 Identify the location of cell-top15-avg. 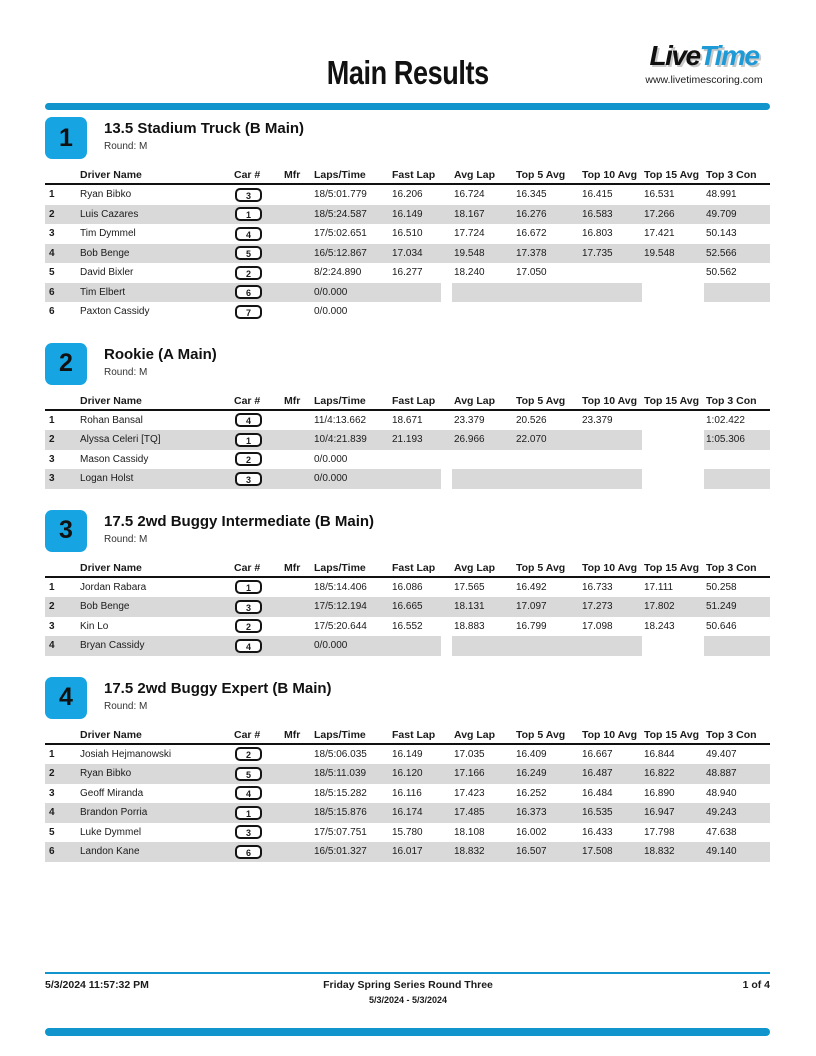
(673, 479).